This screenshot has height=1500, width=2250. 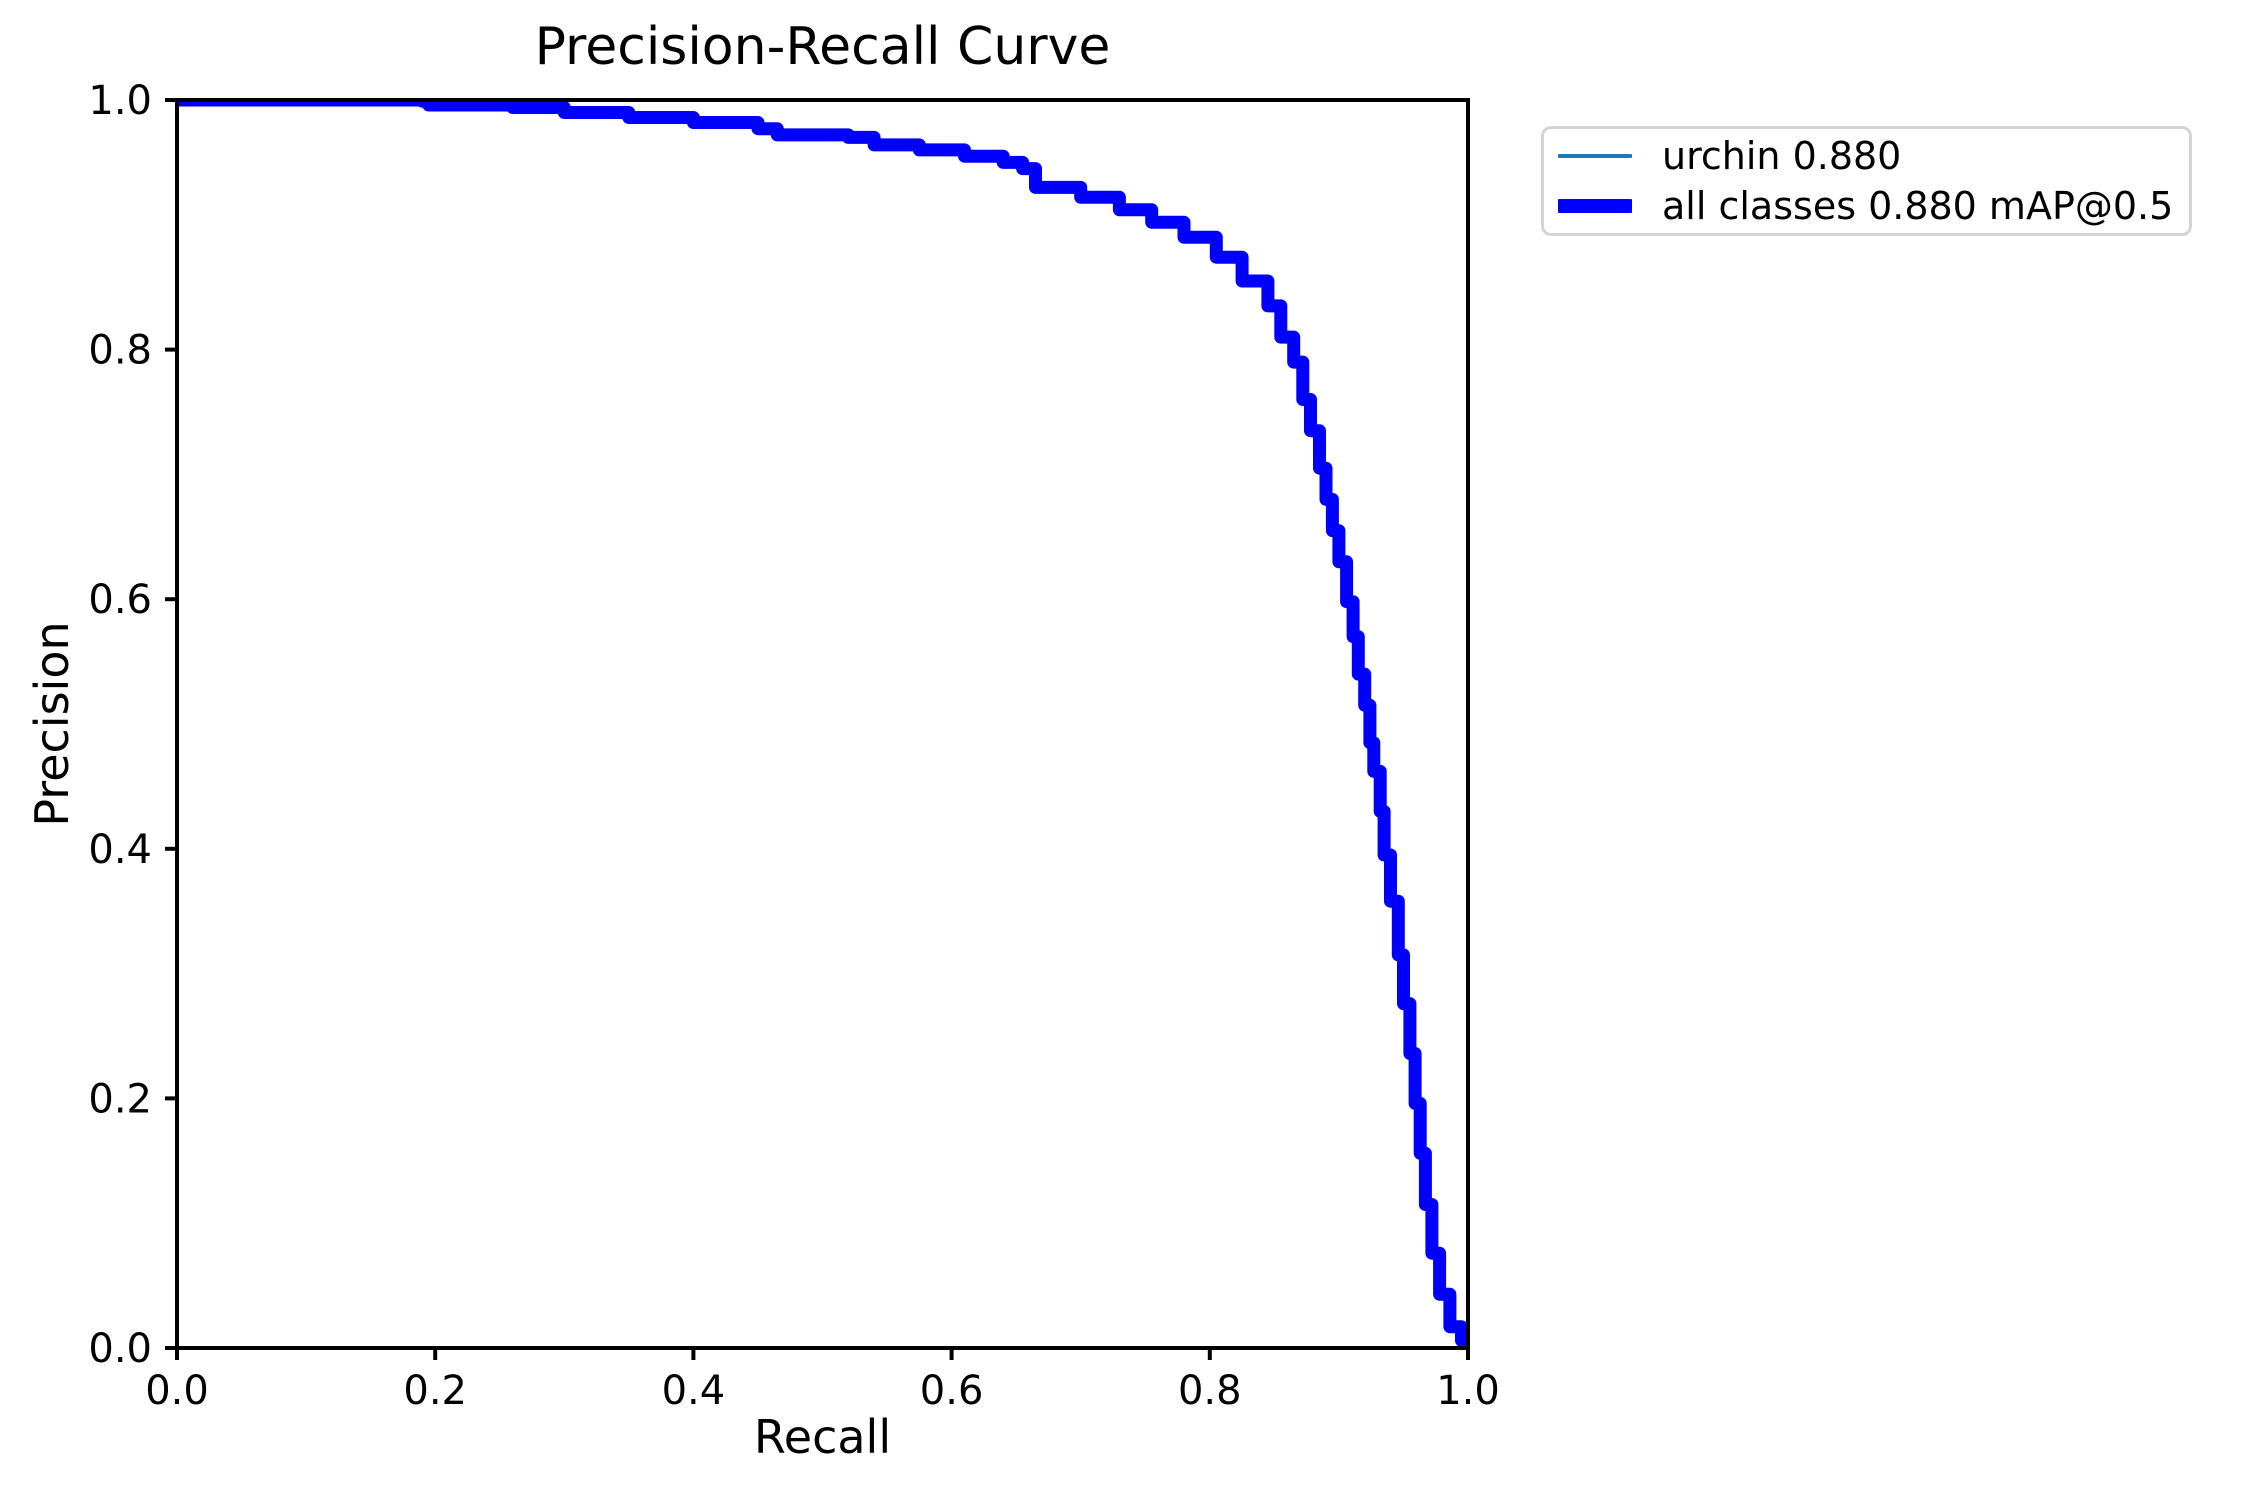 I want to click on x-tick-label: 0.4, so click(x=694, y=1391).